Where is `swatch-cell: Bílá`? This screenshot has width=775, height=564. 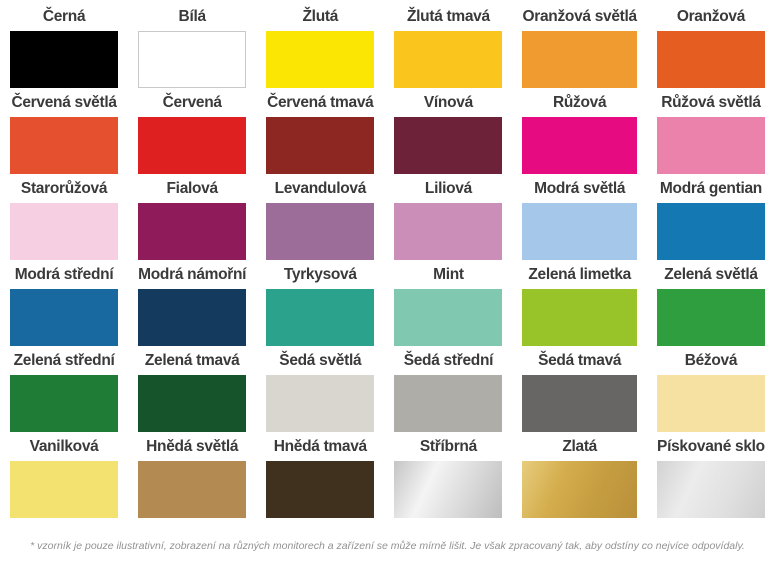
swatch-cell: Bílá is located at coordinates (192, 45).